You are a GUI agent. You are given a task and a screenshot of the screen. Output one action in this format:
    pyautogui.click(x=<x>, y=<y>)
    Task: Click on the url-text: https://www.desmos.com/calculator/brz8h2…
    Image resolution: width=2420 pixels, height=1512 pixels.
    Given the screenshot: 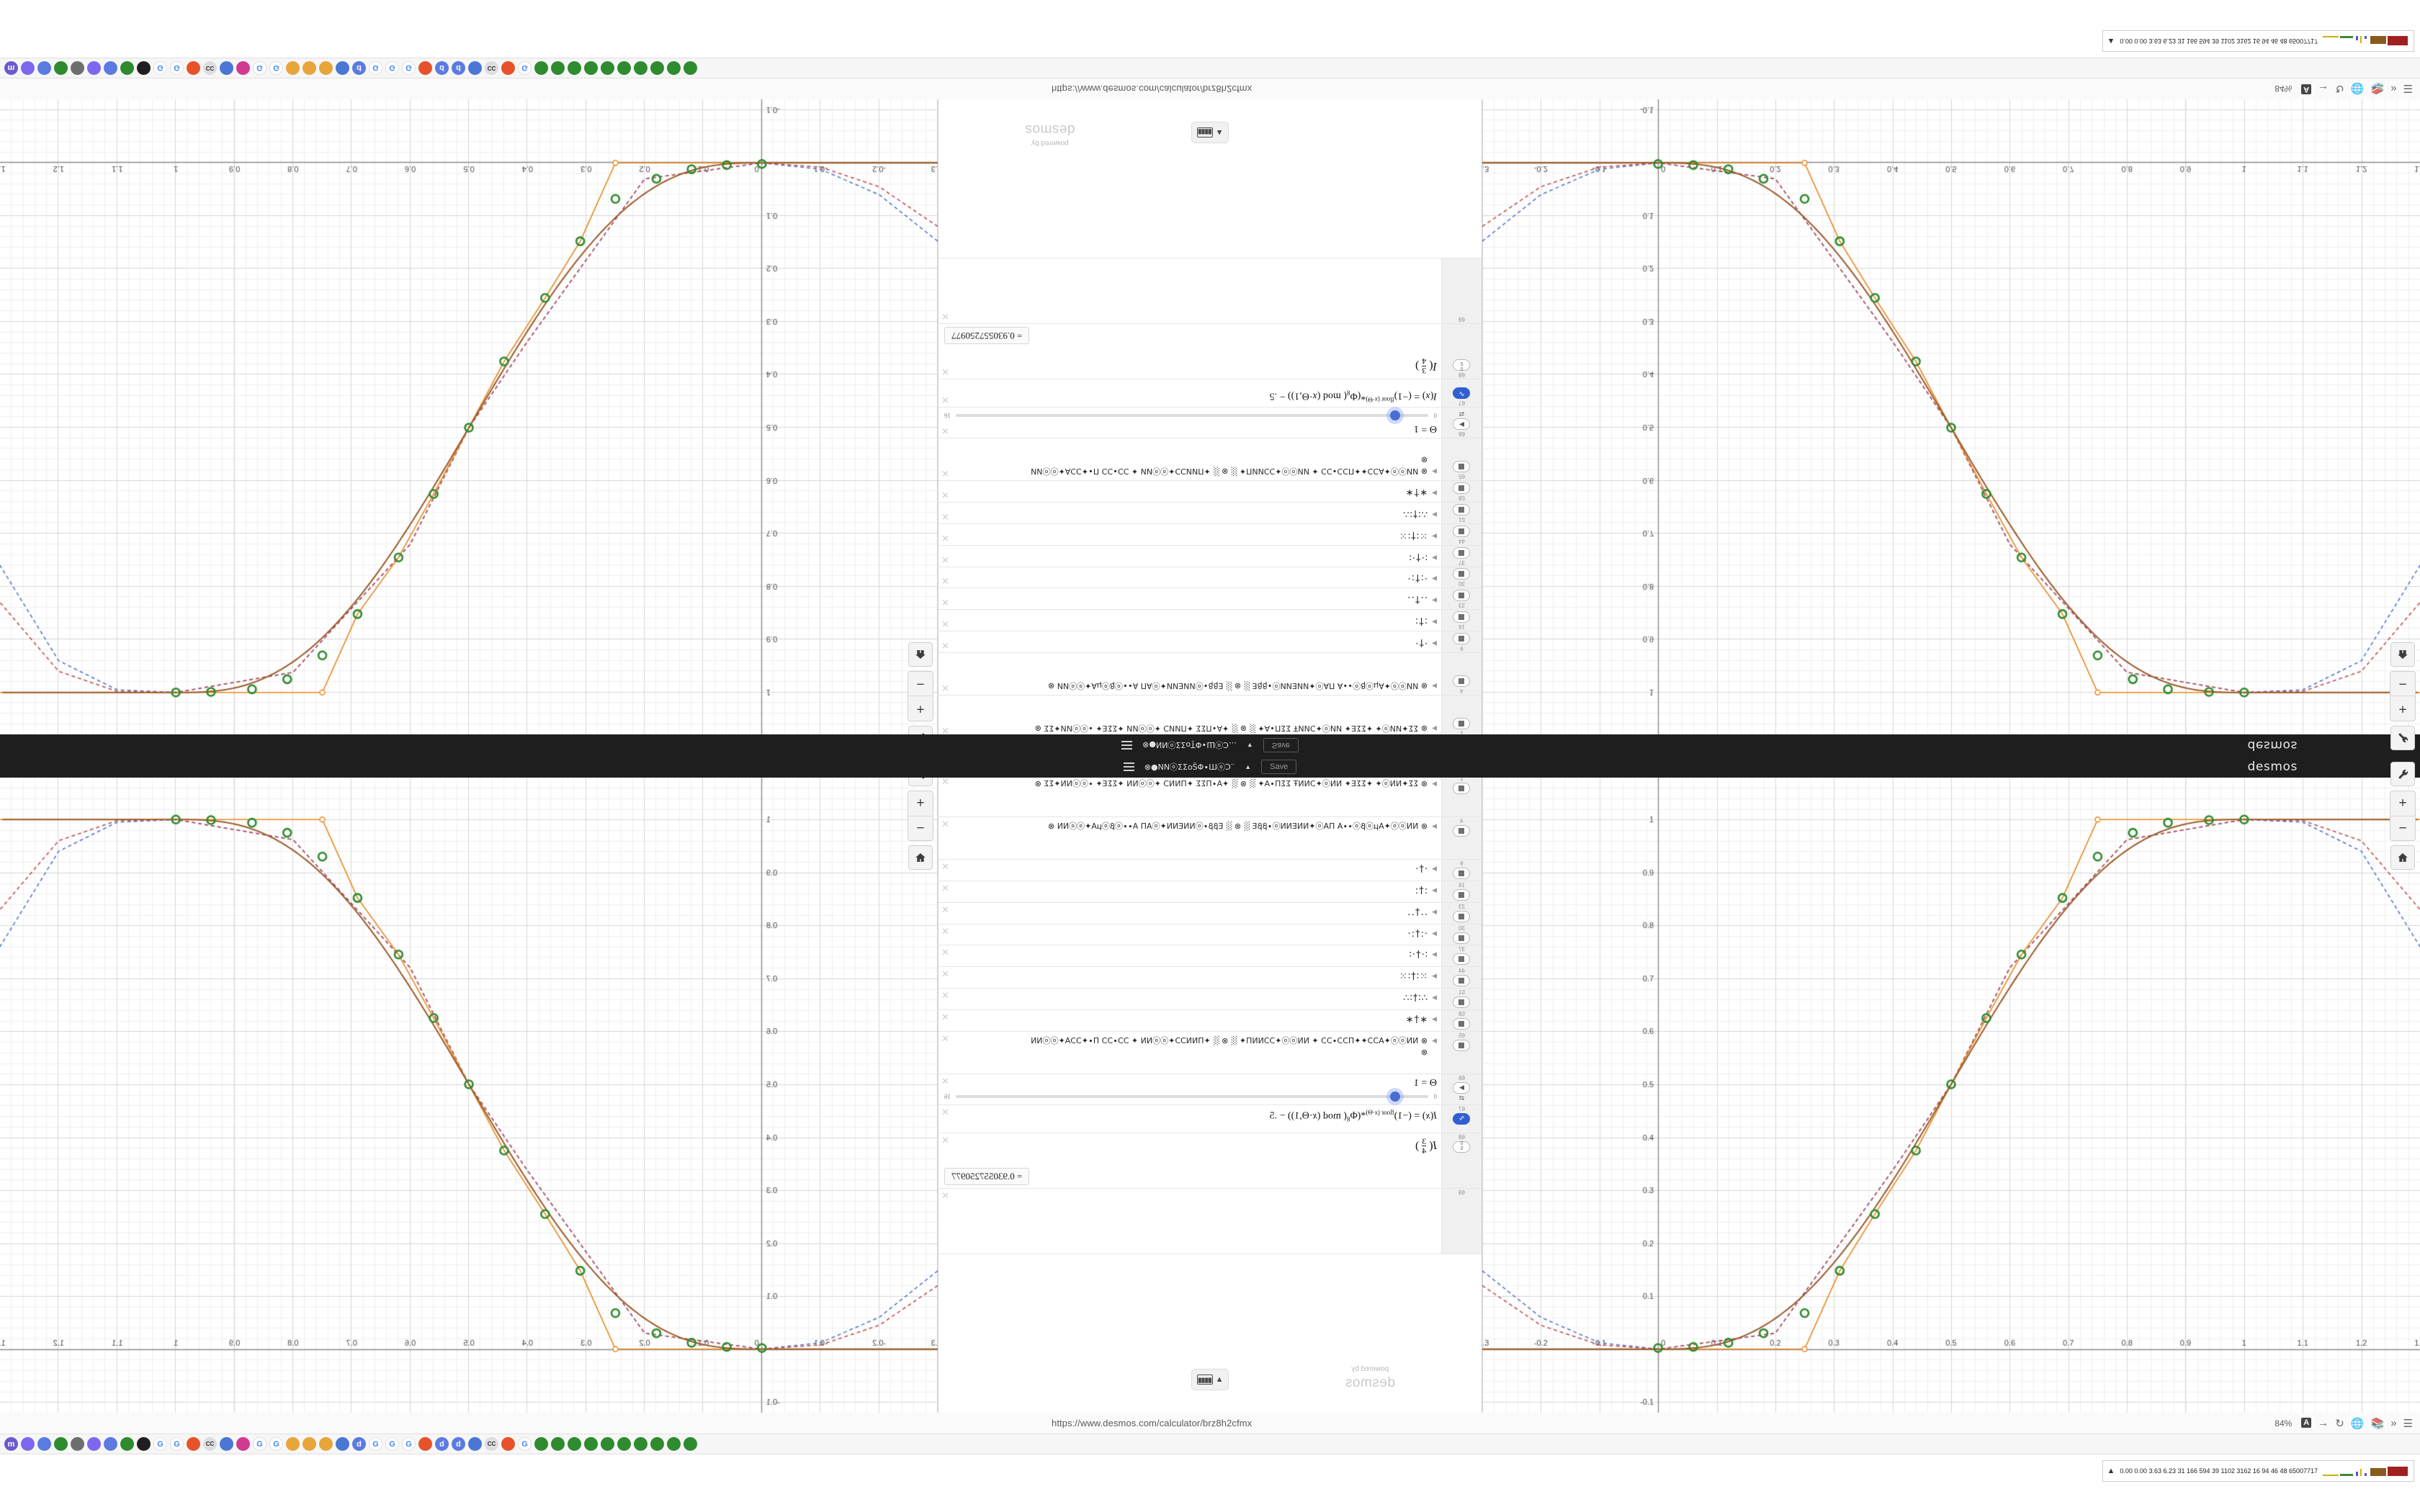 What is the action you would take?
    pyautogui.click(x=1152, y=89)
    